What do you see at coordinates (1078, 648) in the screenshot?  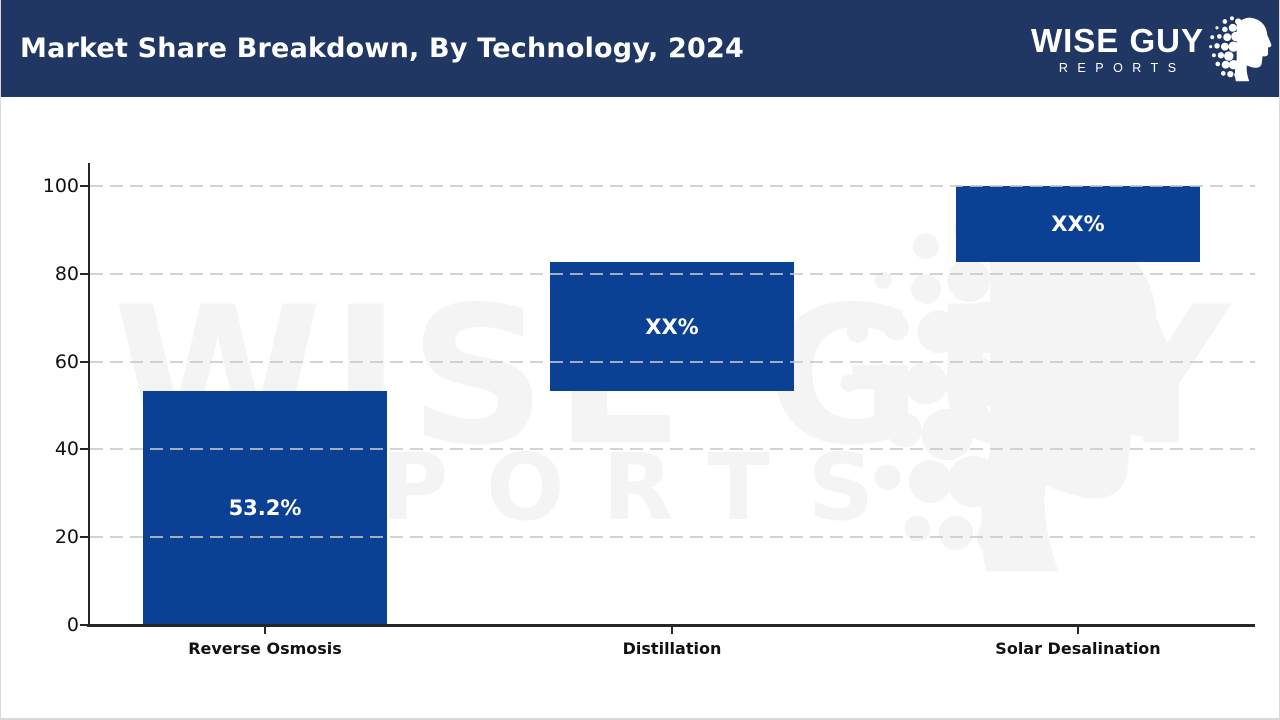 I see `x-category-label: Solar Desalination` at bounding box center [1078, 648].